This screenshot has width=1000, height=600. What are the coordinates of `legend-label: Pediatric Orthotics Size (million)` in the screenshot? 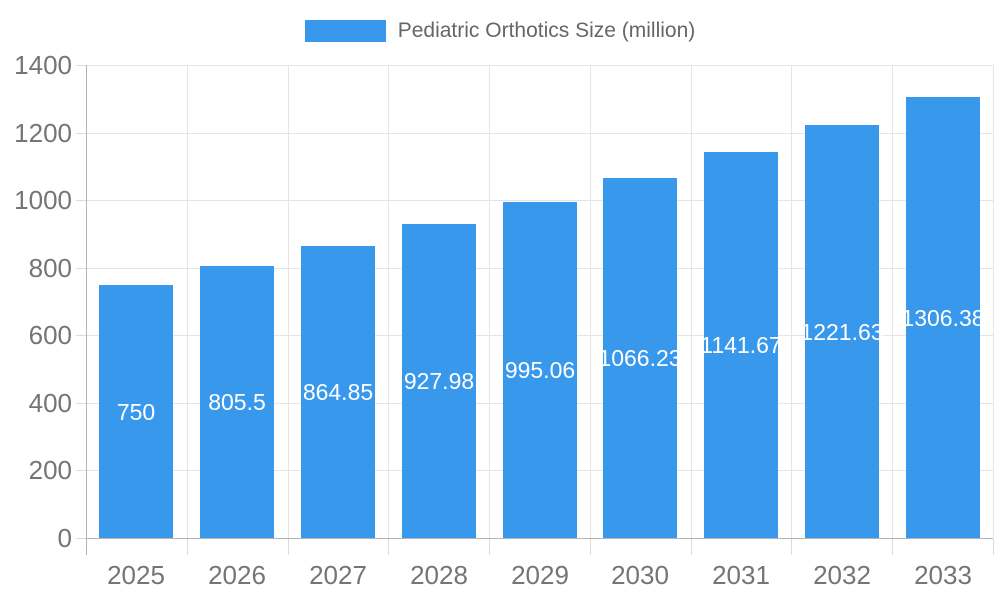 It's located at (546, 30).